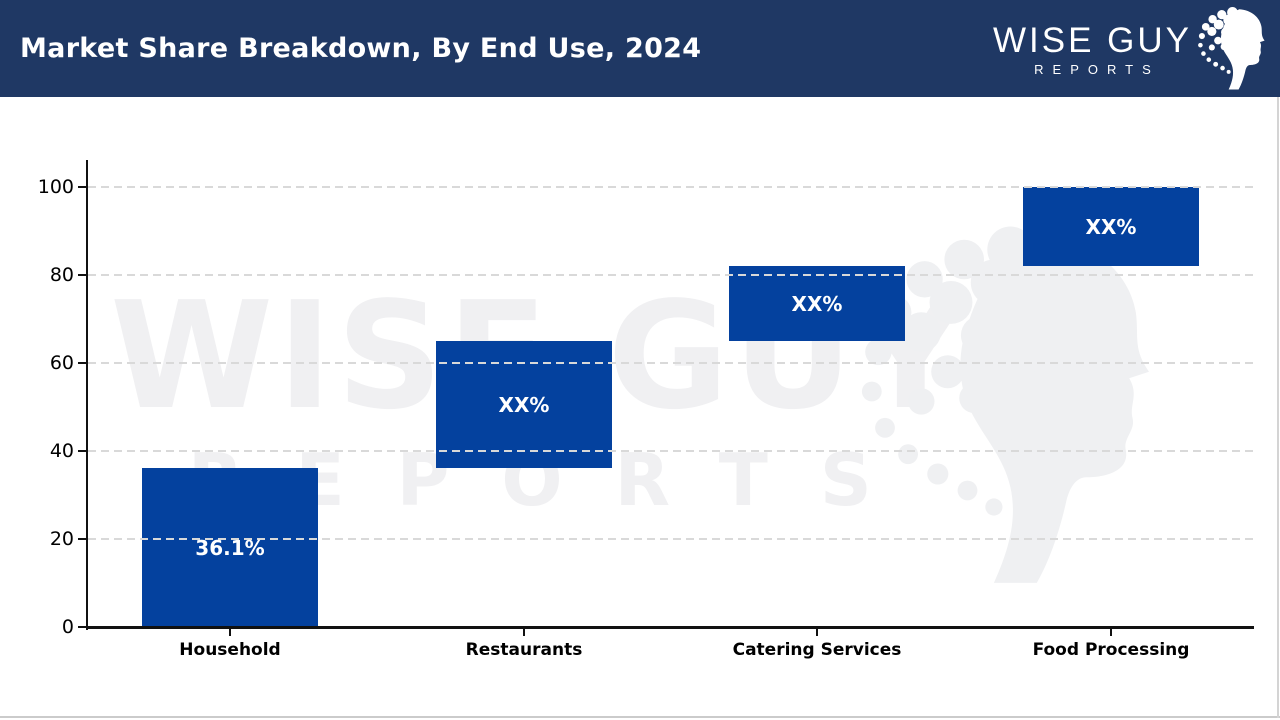 The height and width of the screenshot is (720, 1280). Describe the element at coordinates (361, 48) in the screenshot. I see `page-title: Market Share Breakdown, By End Use, 2024` at that location.